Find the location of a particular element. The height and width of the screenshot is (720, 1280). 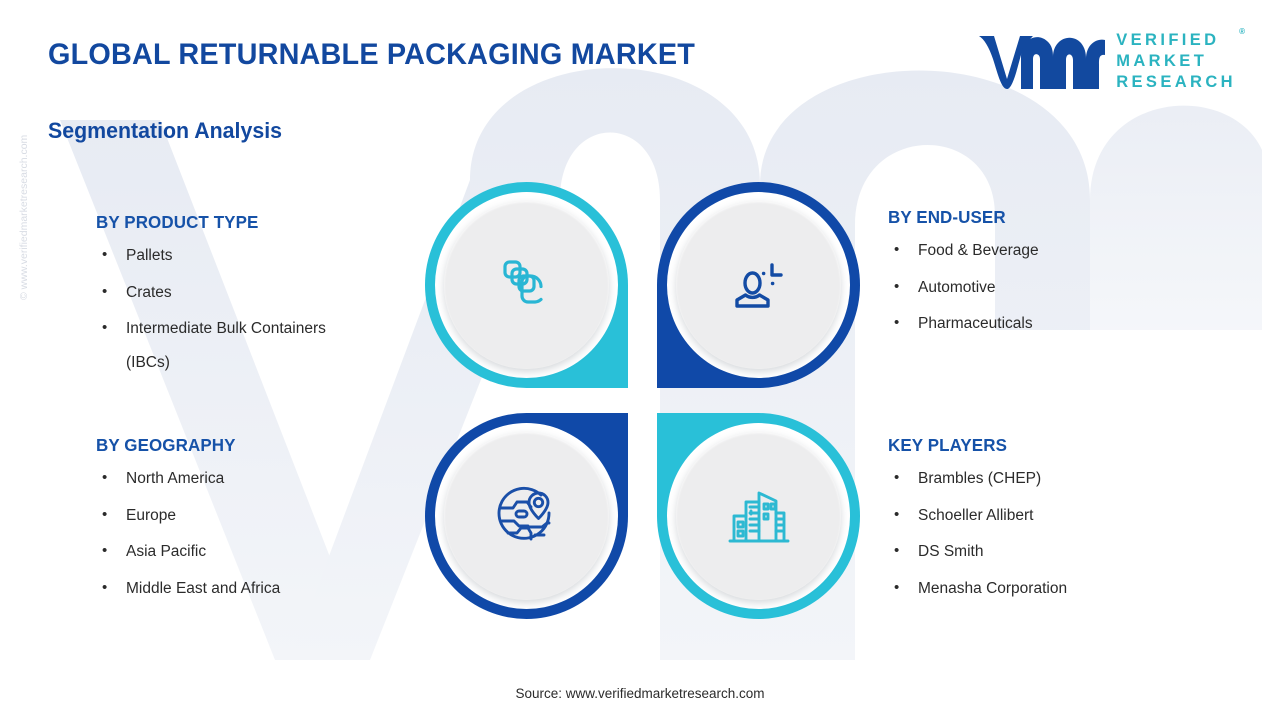

list-item: • Brambles (CHEP) is located at coordinates (1058, 478).